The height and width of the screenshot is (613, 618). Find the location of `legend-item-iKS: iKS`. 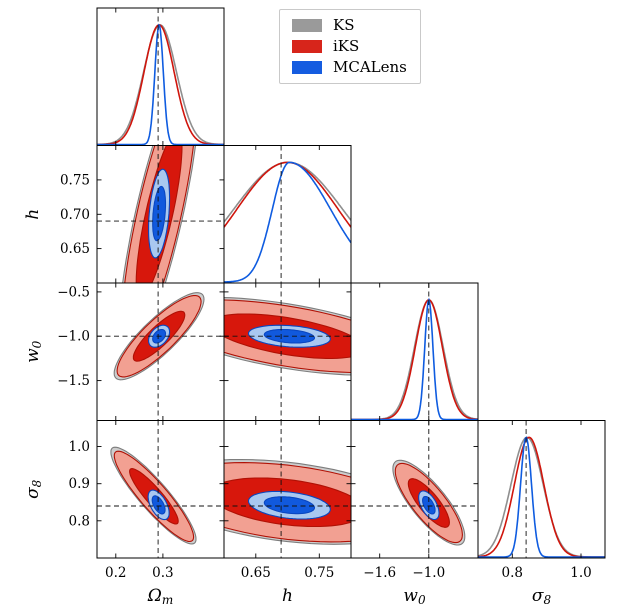

legend-item-iKS: iKS is located at coordinates (349, 46).